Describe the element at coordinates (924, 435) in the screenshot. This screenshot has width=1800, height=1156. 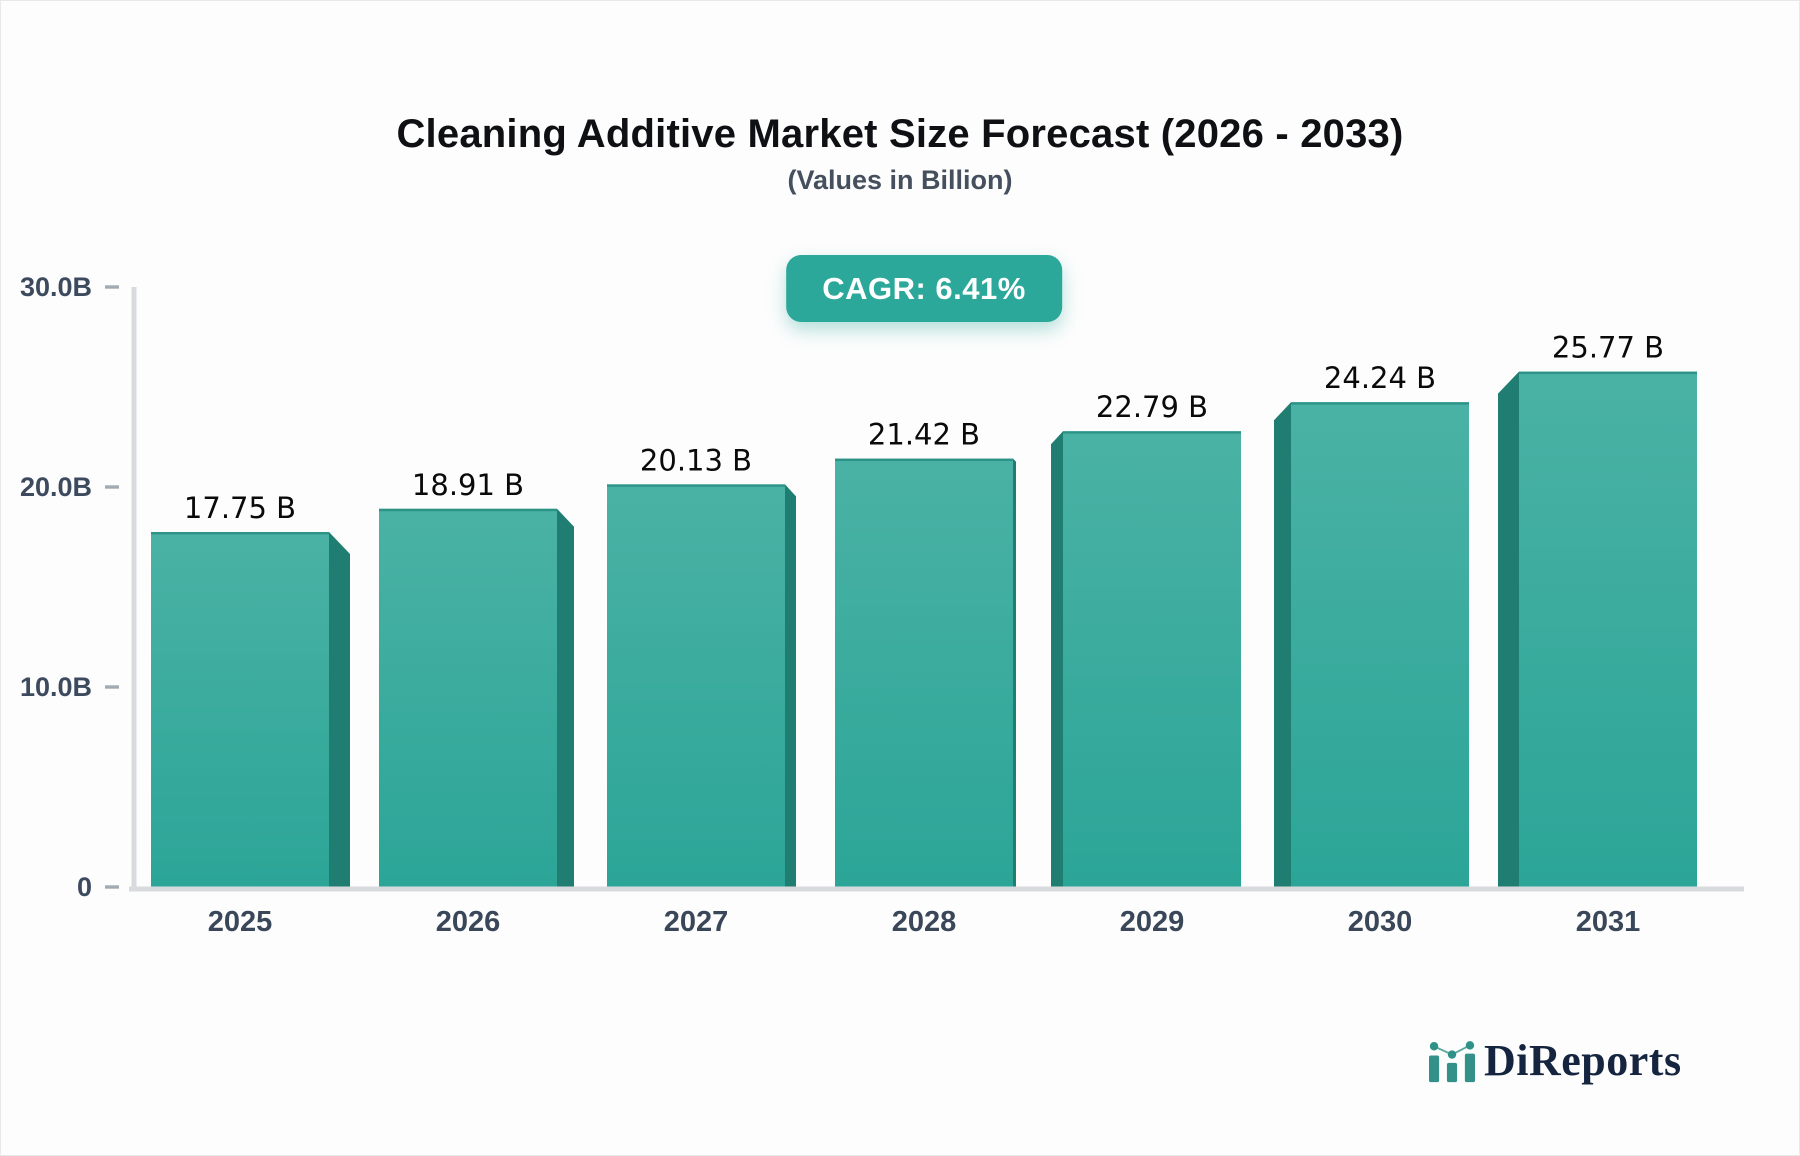
I see `value-label-2028: 21.42 B` at that location.